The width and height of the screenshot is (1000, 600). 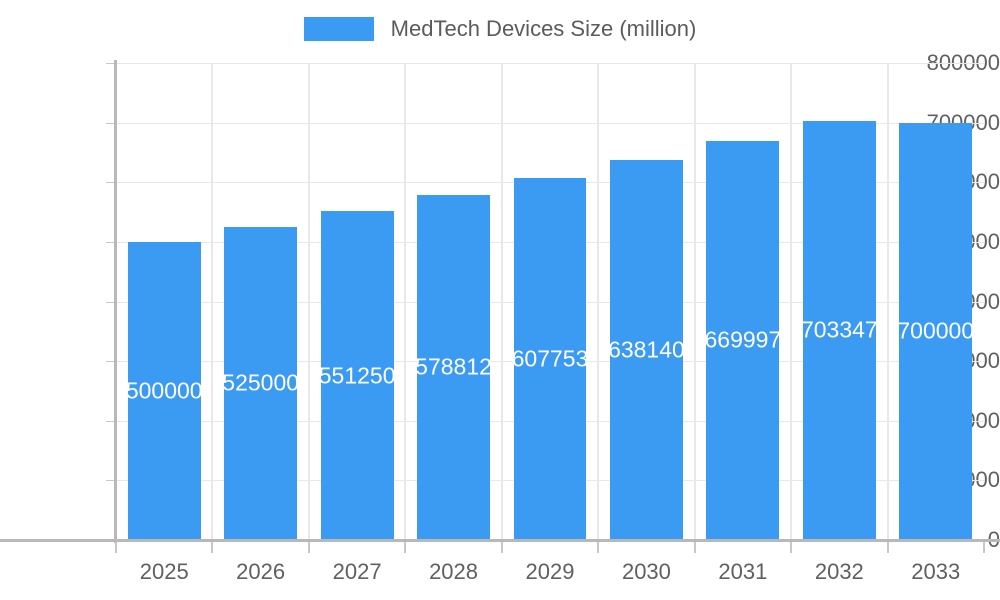 What do you see at coordinates (543, 28) in the screenshot?
I see `legend-item-label: MedTech Devices Size (million)` at bounding box center [543, 28].